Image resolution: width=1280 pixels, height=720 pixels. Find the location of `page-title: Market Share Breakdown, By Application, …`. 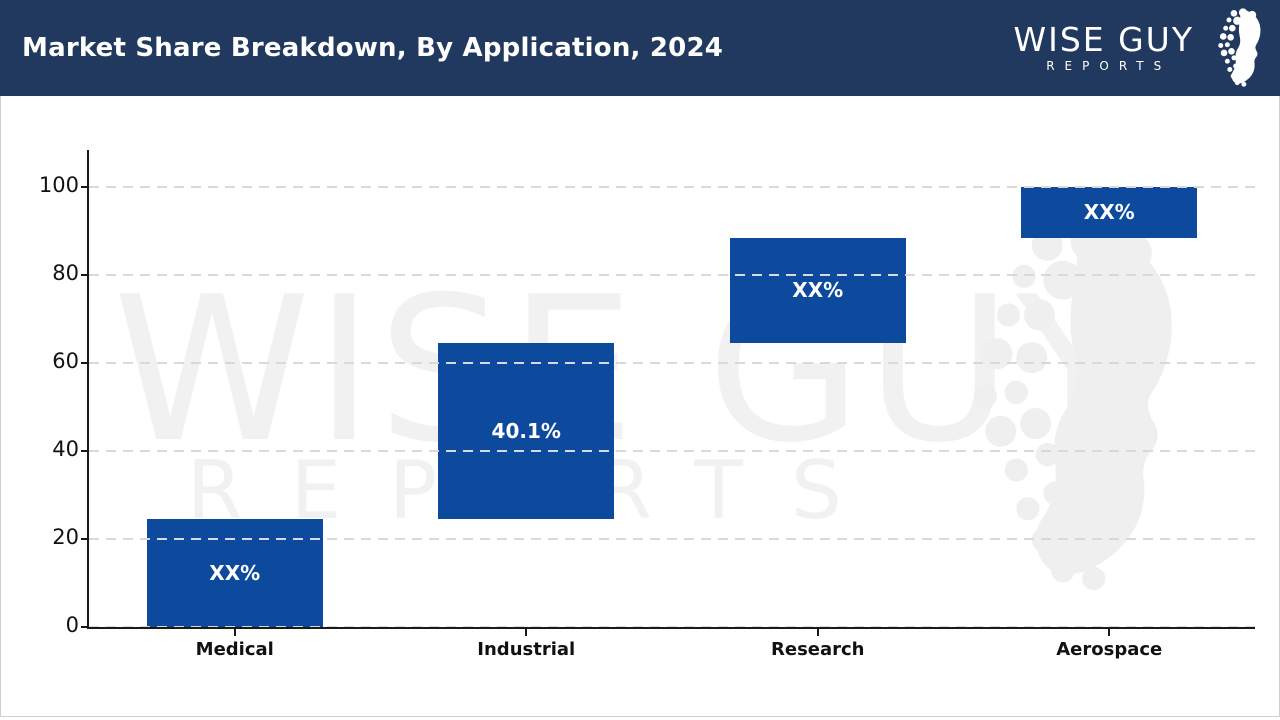

page-title: Market Share Breakdown, By Application, … is located at coordinates (373, 48).